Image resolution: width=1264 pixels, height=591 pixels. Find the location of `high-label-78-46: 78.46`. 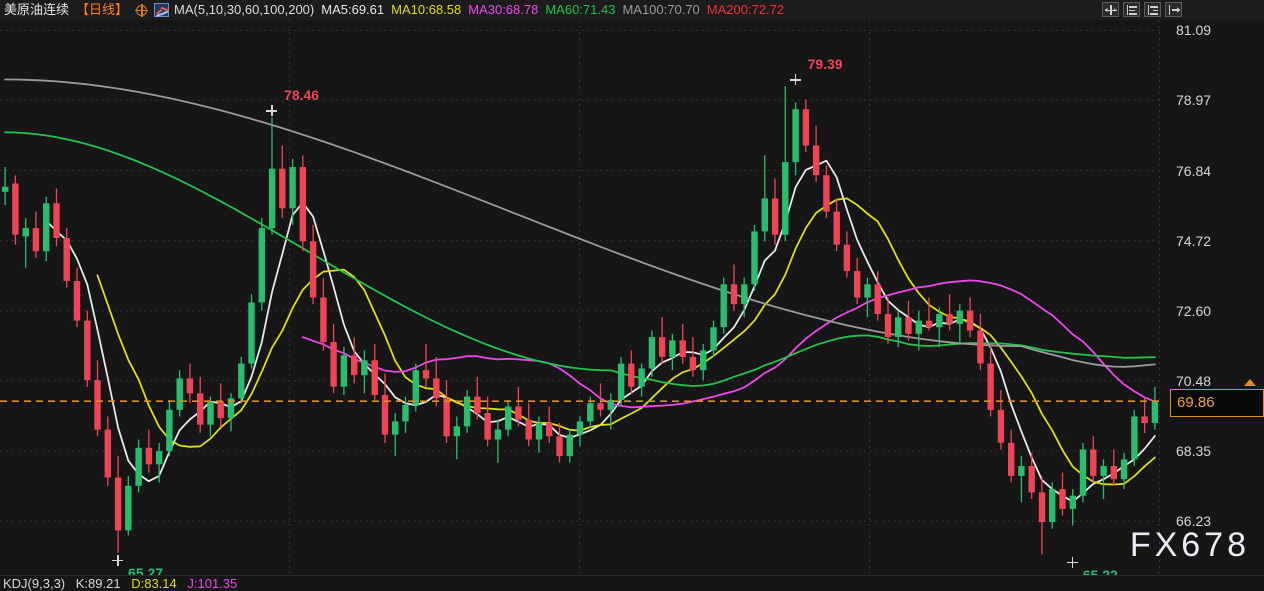

high-label-78-46: 78.46 is located at coordinates (302, 95).